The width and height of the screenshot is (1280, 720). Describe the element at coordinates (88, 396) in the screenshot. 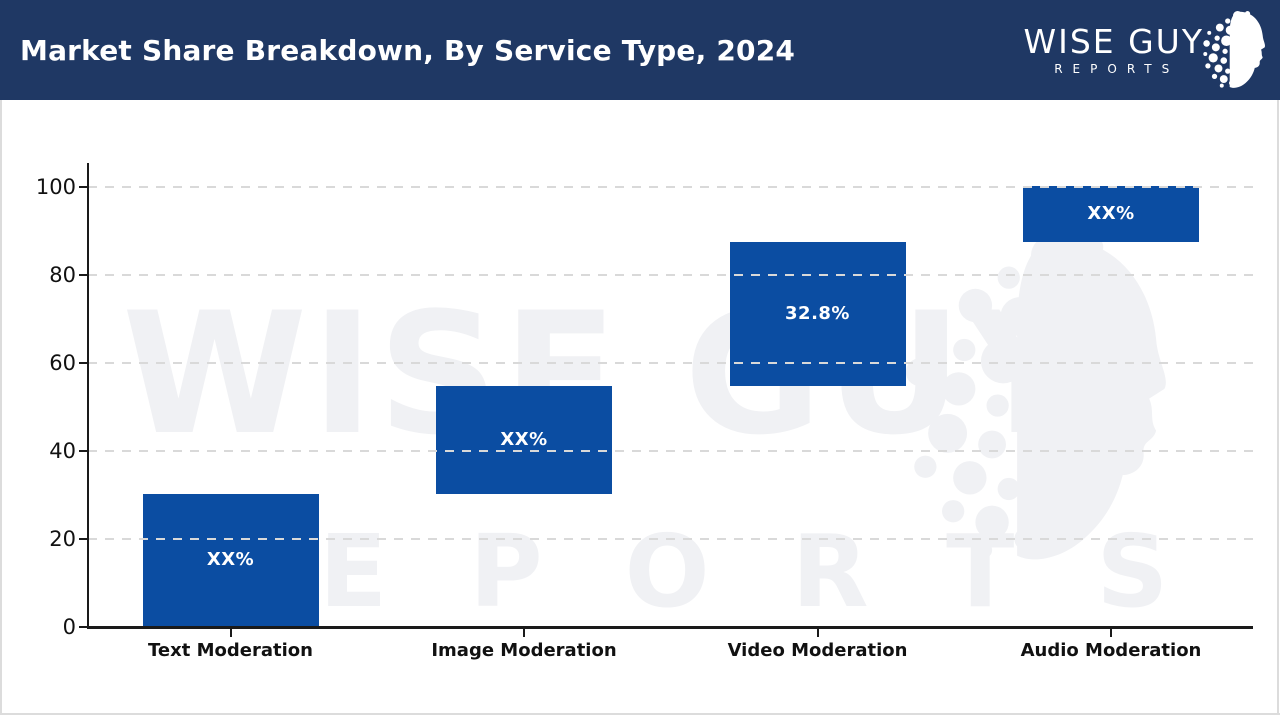

I see `y-axis-line` at that location.